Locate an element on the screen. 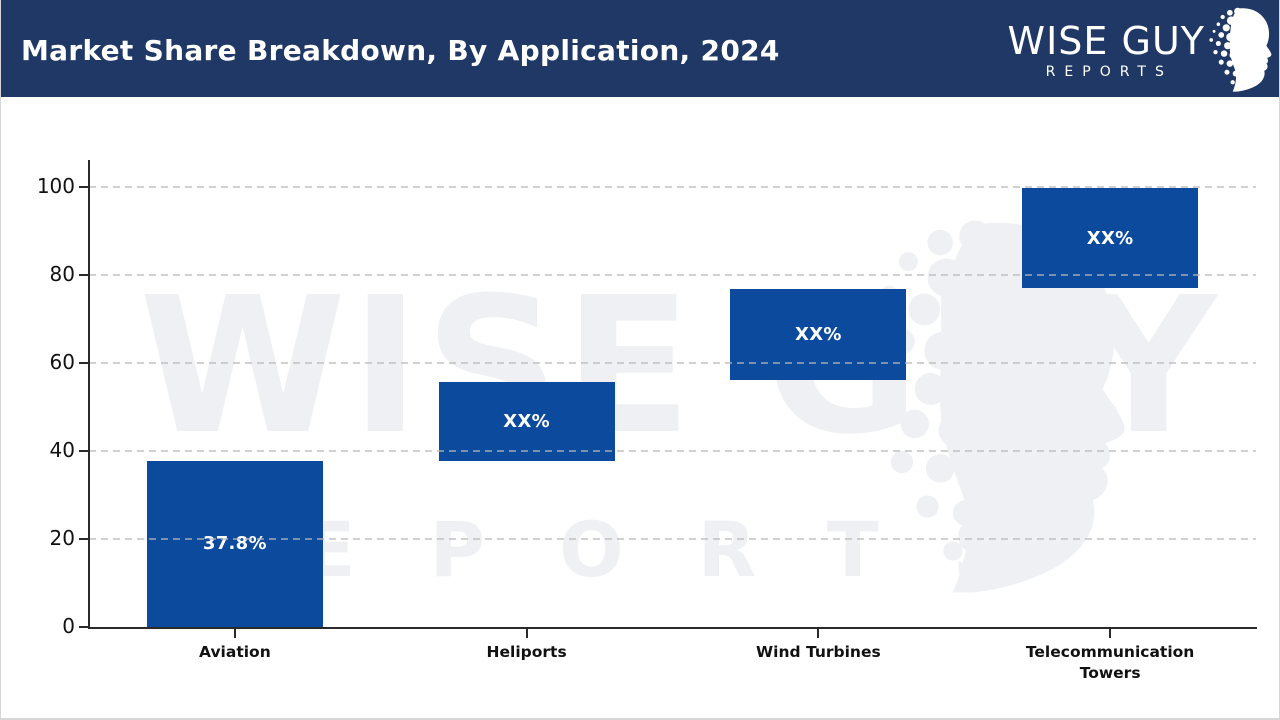  x-axis is located at coordinates (672, 628).